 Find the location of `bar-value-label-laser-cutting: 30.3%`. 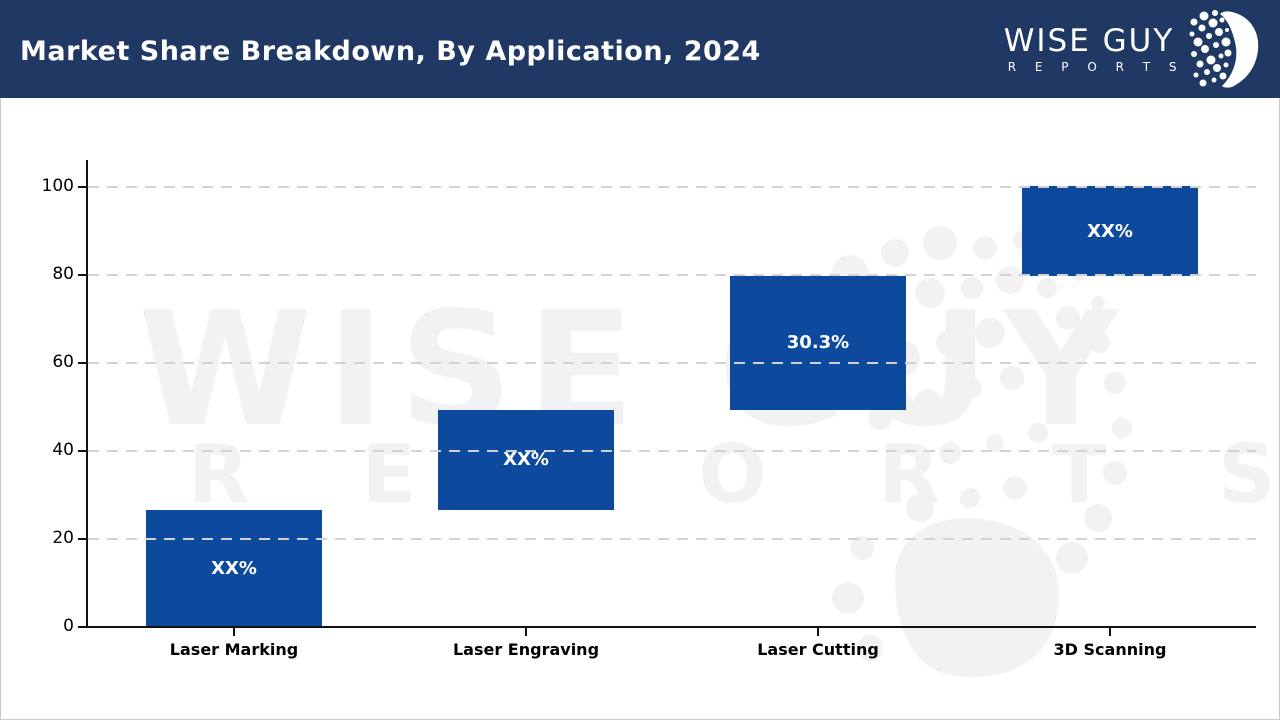

bar-value-label-laser-cutting: 30.3% is located at coordinates (818, 343).